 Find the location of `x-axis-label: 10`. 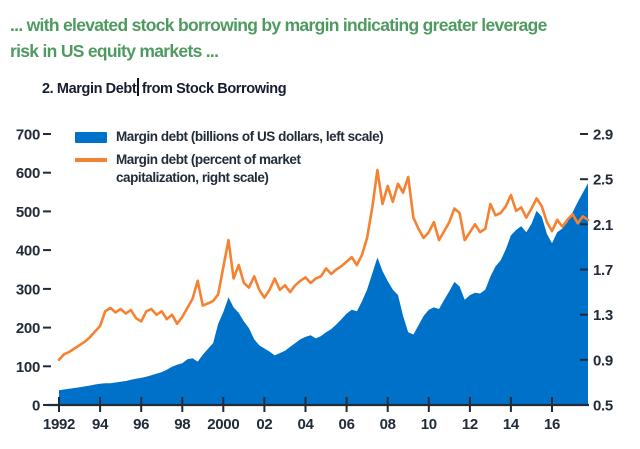

x-axis-label: 10 is located at coordinates (429, 424).